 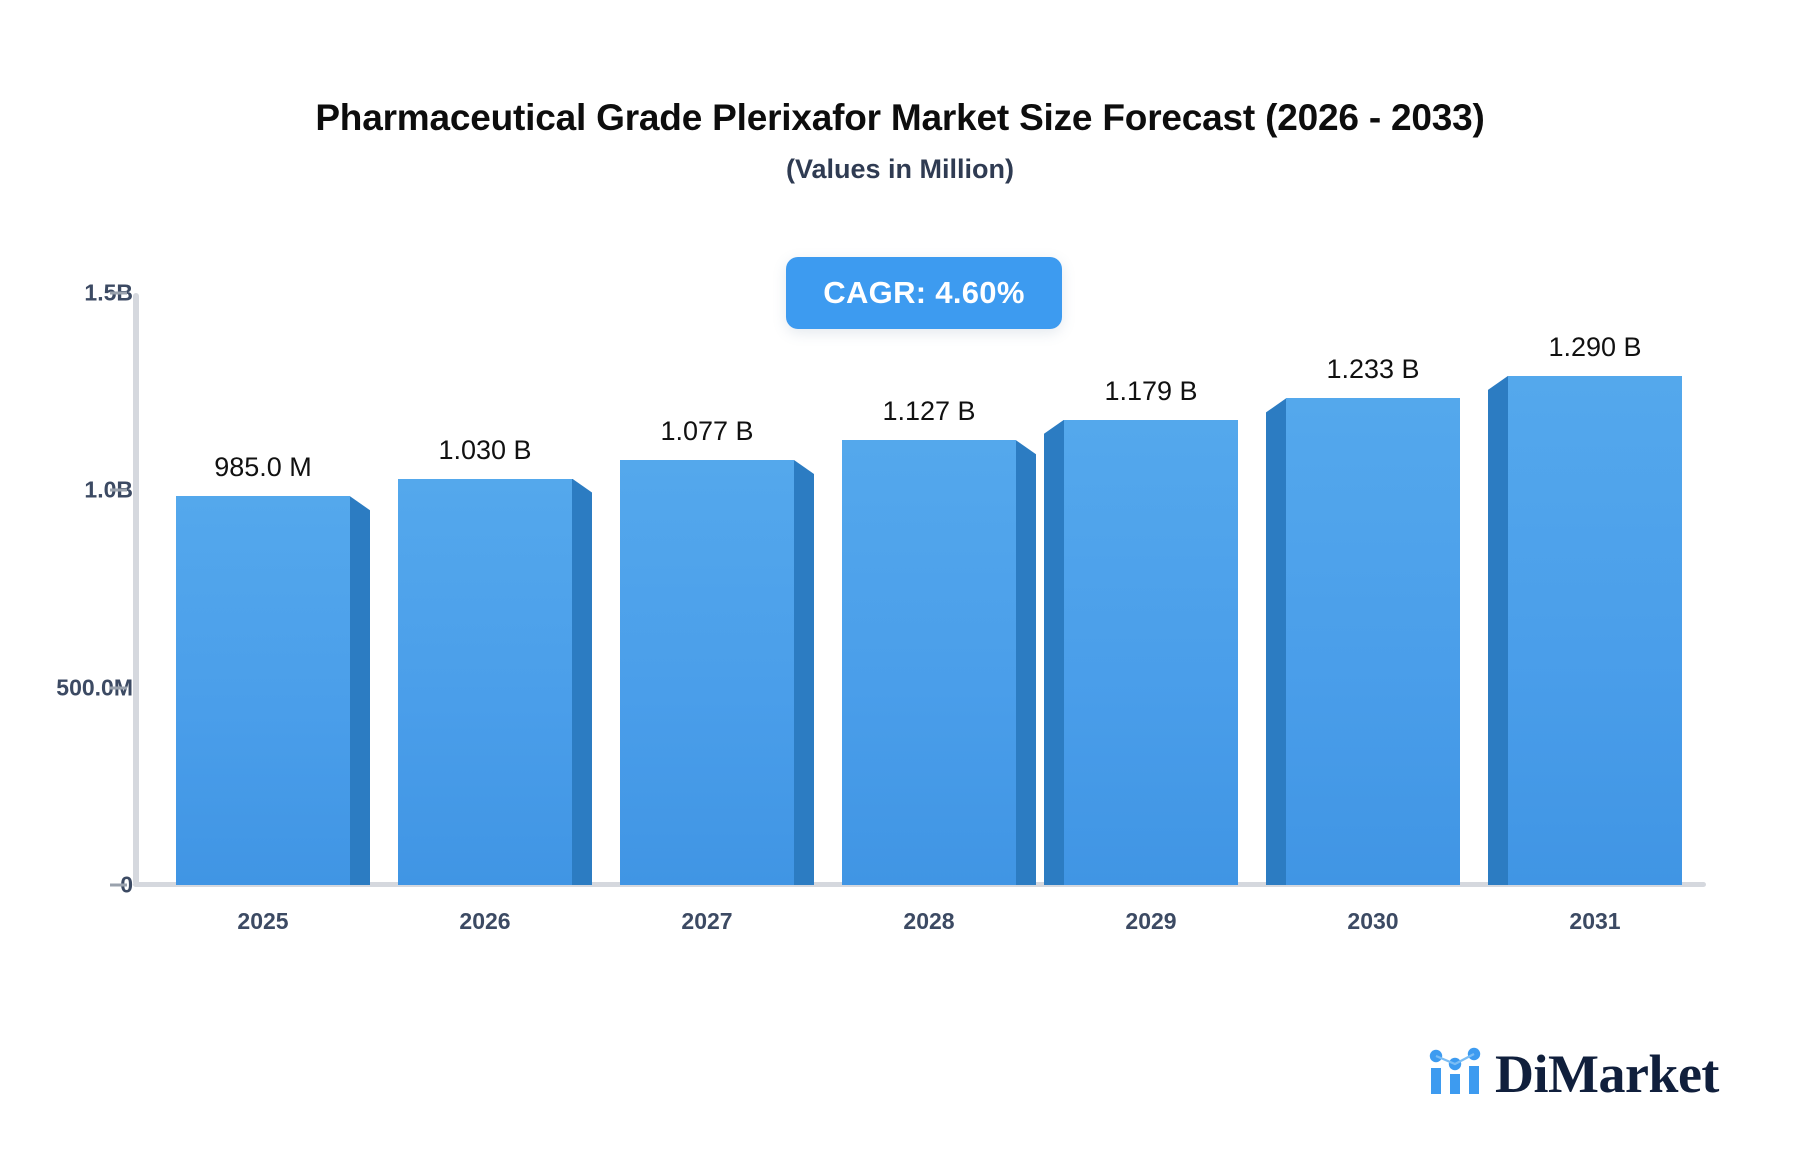 What do you see at coordinates (900, 169) in the screenshot?
I see `chart-subtitle: (Values in Million)` at bounding box center [900, 169].